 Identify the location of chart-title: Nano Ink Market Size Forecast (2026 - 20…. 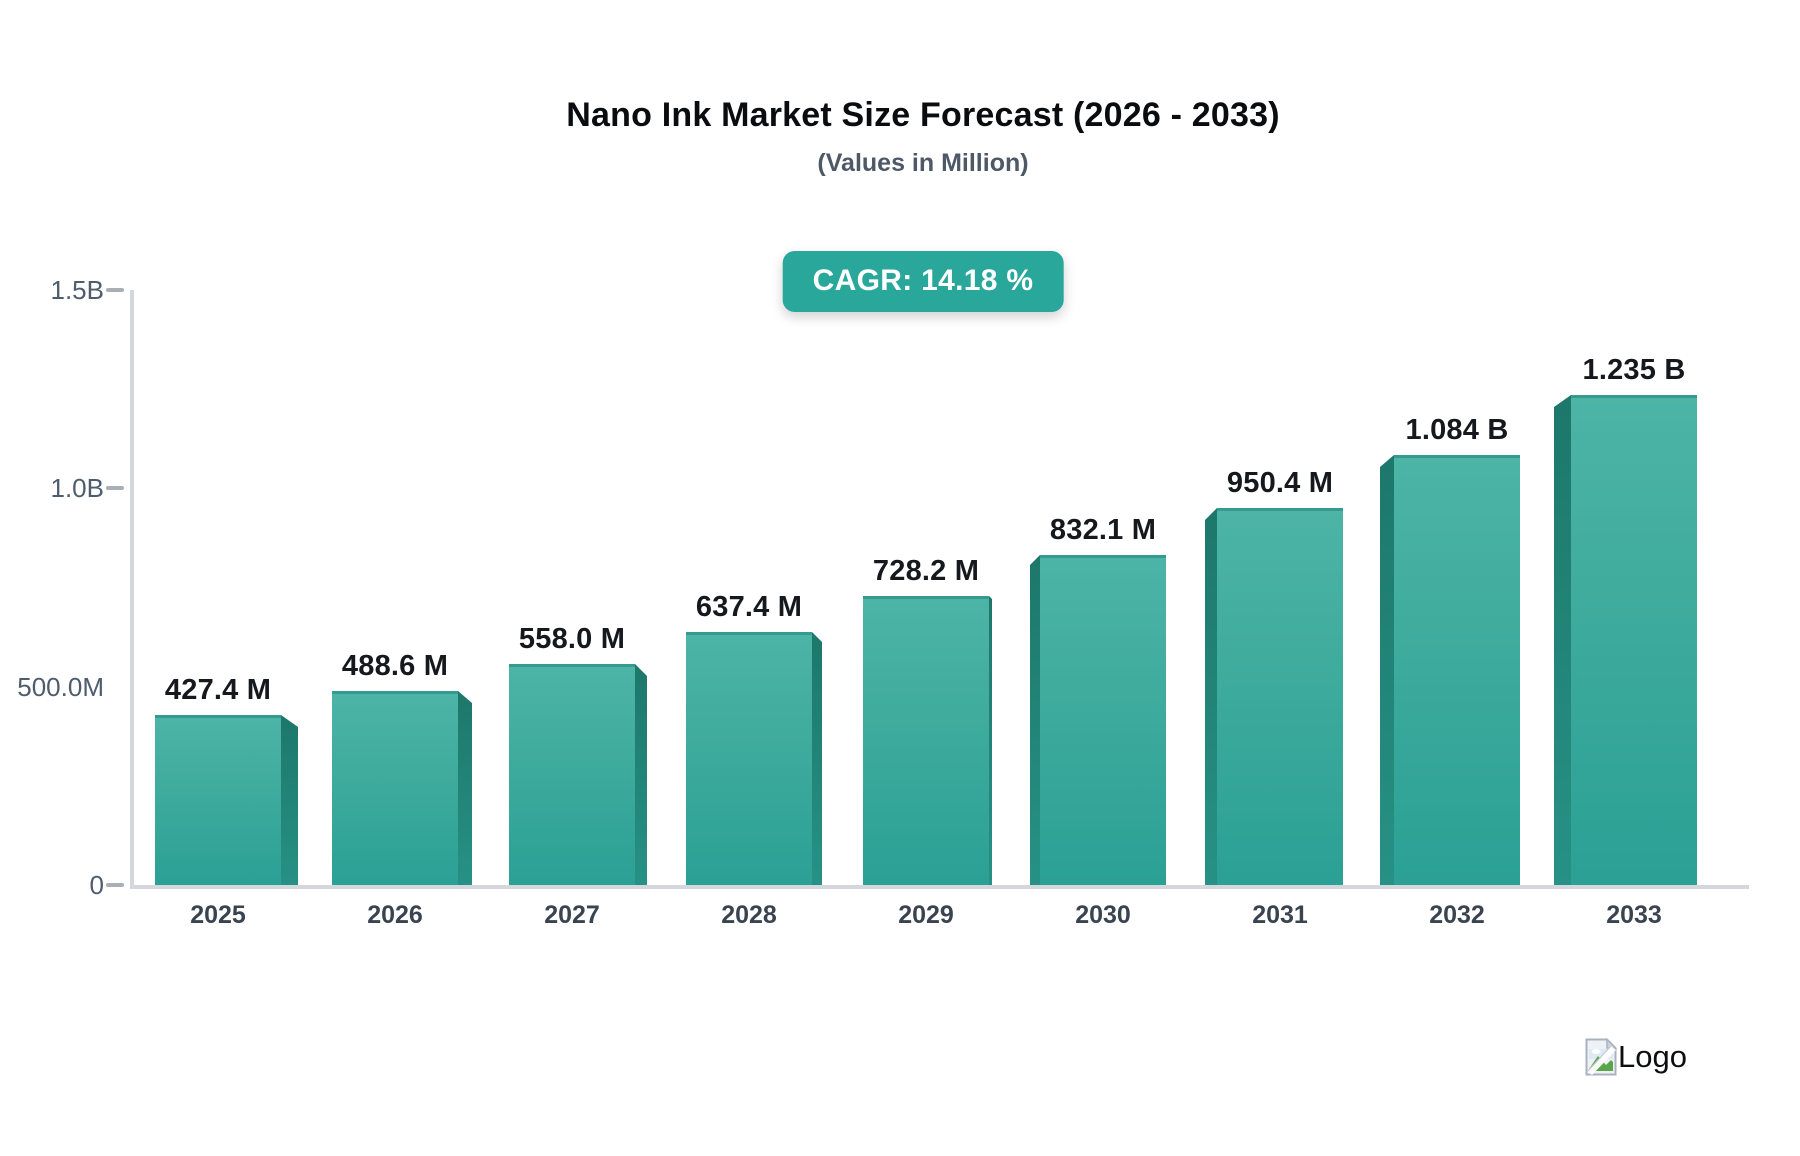
(923, 115).